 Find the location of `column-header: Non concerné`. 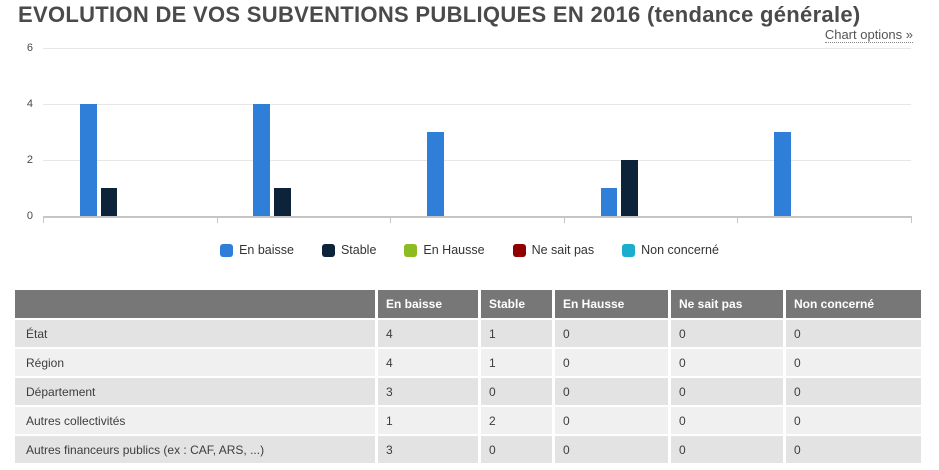

column-header: Non concerné is located at coordinates (852, 304).